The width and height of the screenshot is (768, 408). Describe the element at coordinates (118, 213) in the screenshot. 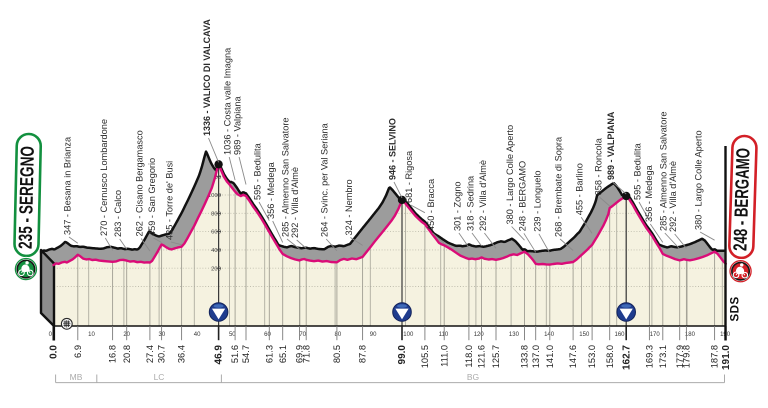

I see `svg-text: 283 - Calco` at that location.